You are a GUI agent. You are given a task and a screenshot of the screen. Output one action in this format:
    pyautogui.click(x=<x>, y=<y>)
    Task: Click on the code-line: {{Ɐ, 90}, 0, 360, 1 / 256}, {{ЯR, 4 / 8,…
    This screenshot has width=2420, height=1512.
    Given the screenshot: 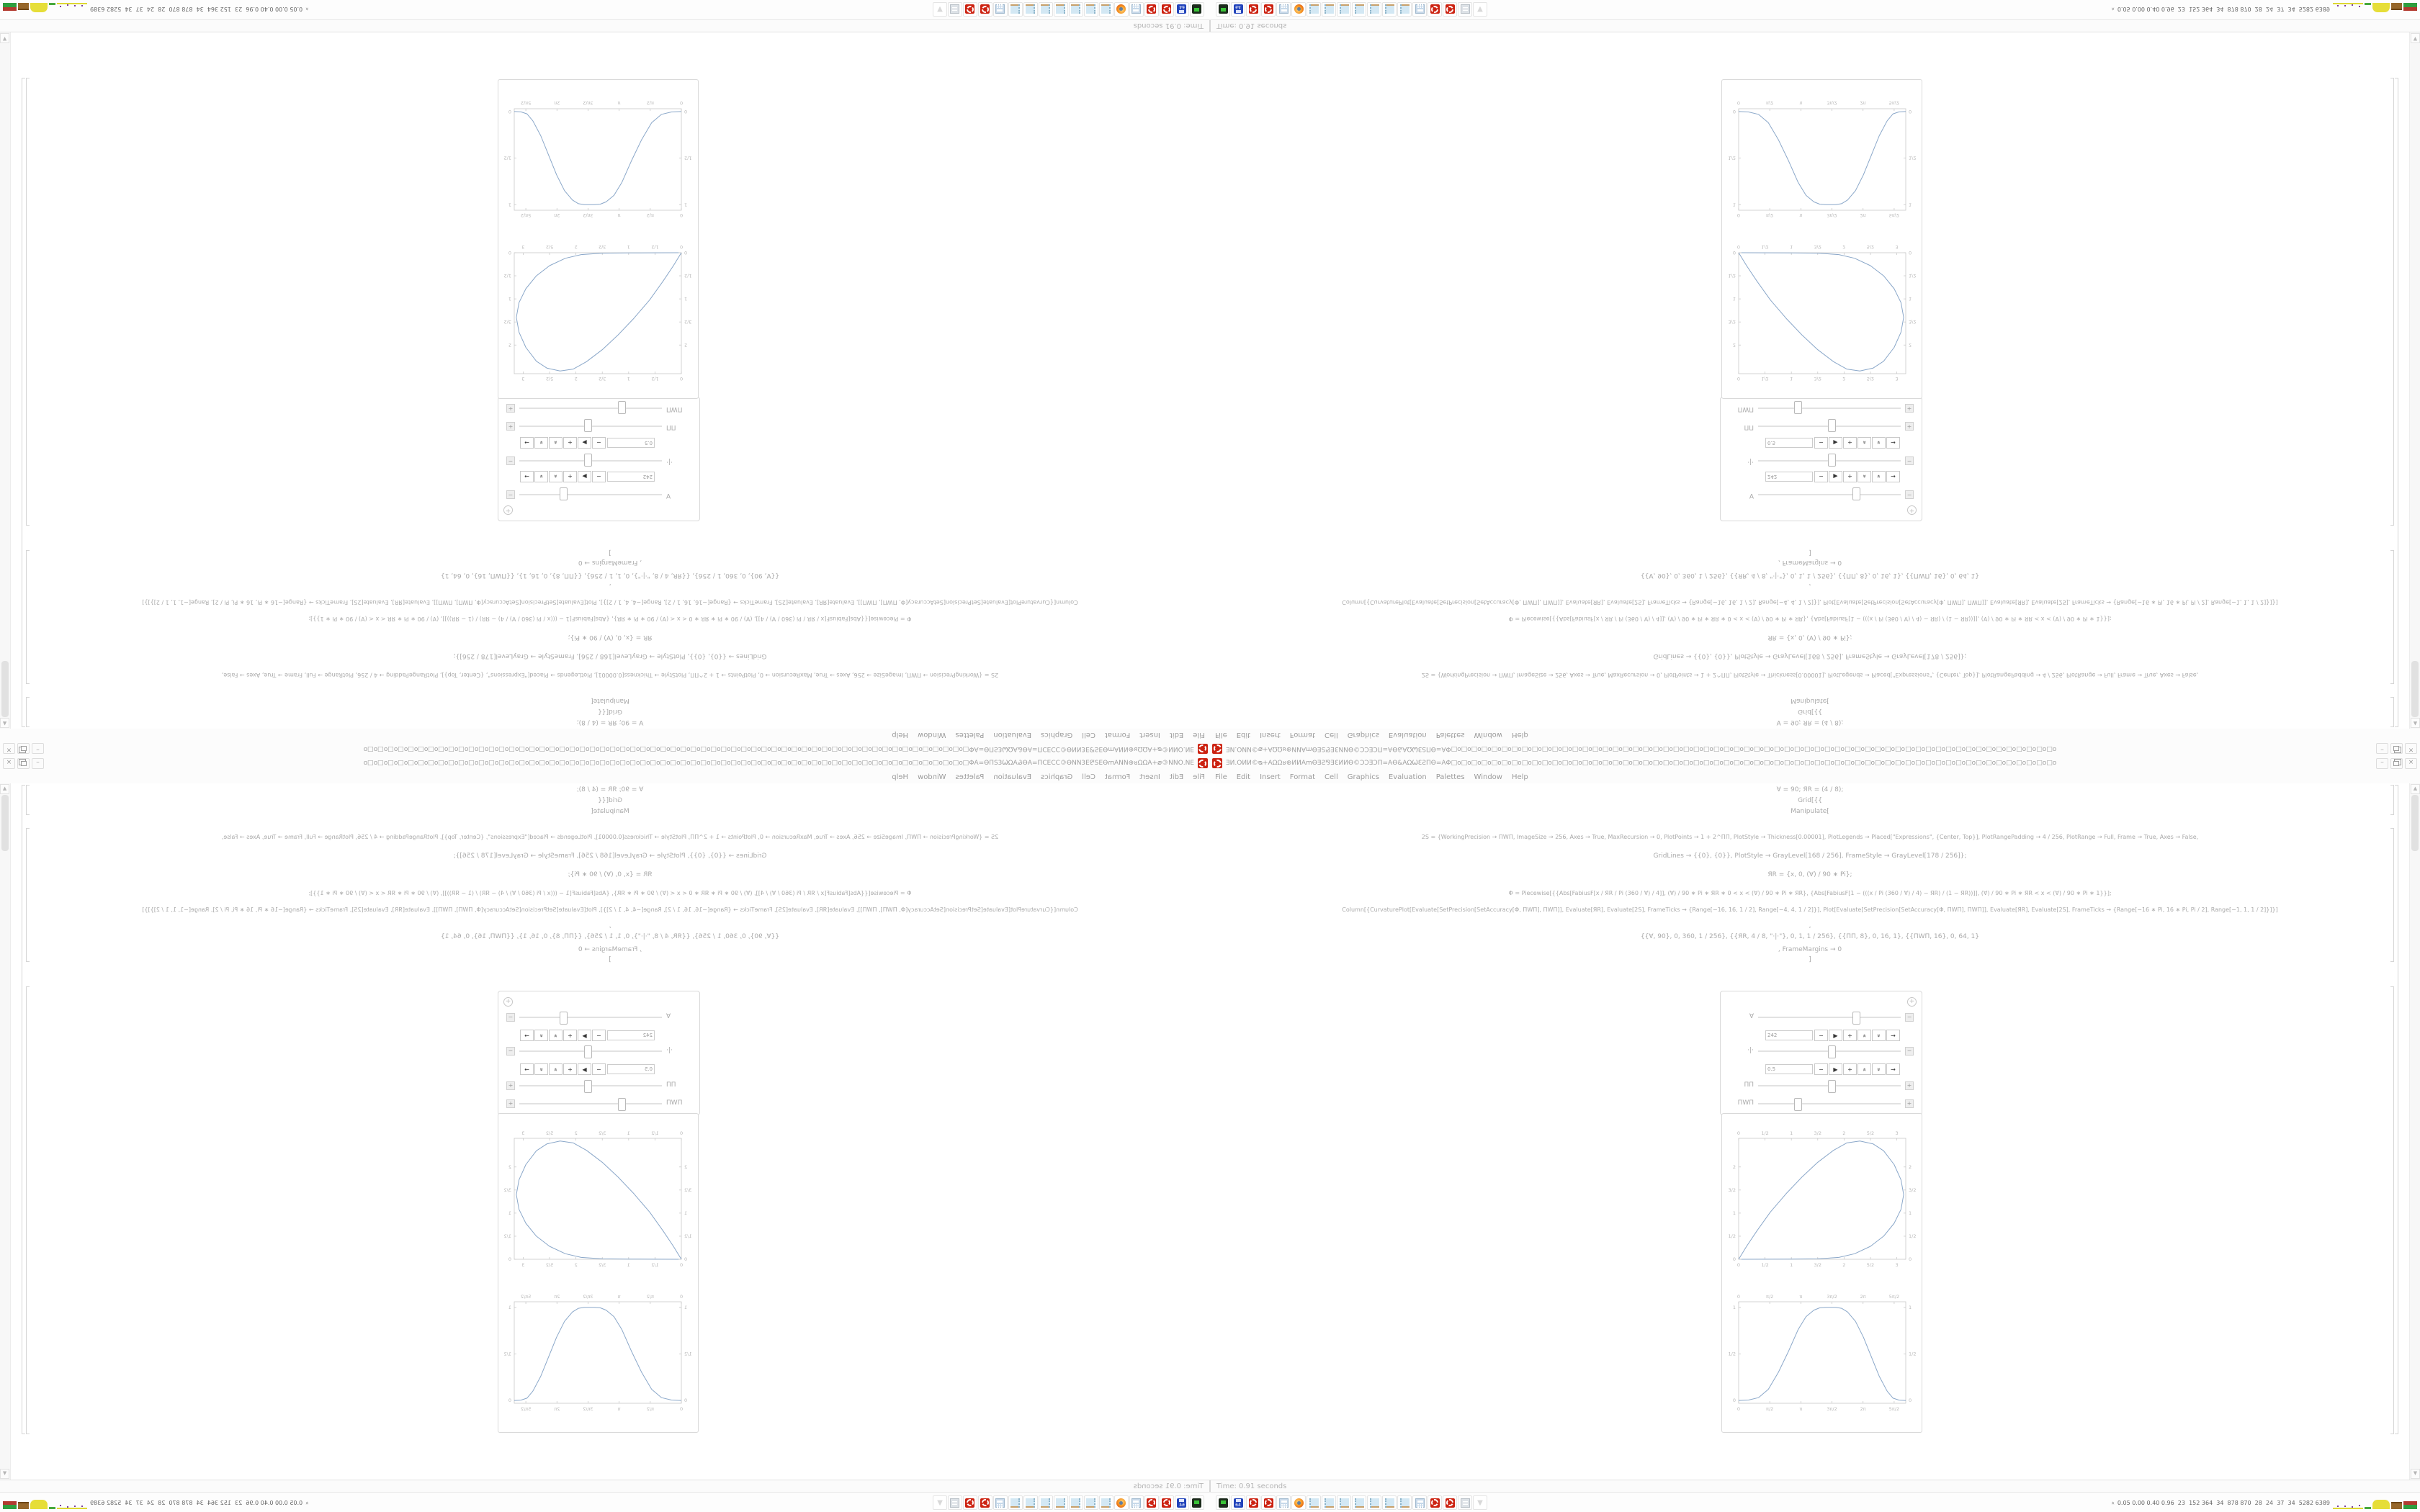 What is the action you would take?
    pyautogui.click(x=610, y=936)
    